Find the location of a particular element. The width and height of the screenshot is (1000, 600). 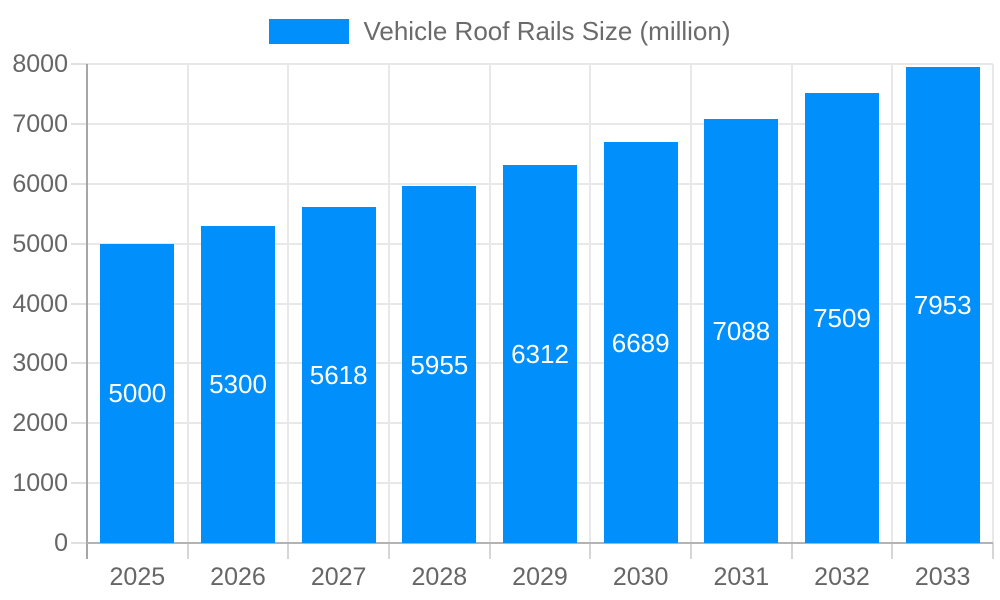

x-axis-tick-label: 2033 is located at coordinates (942, 577).